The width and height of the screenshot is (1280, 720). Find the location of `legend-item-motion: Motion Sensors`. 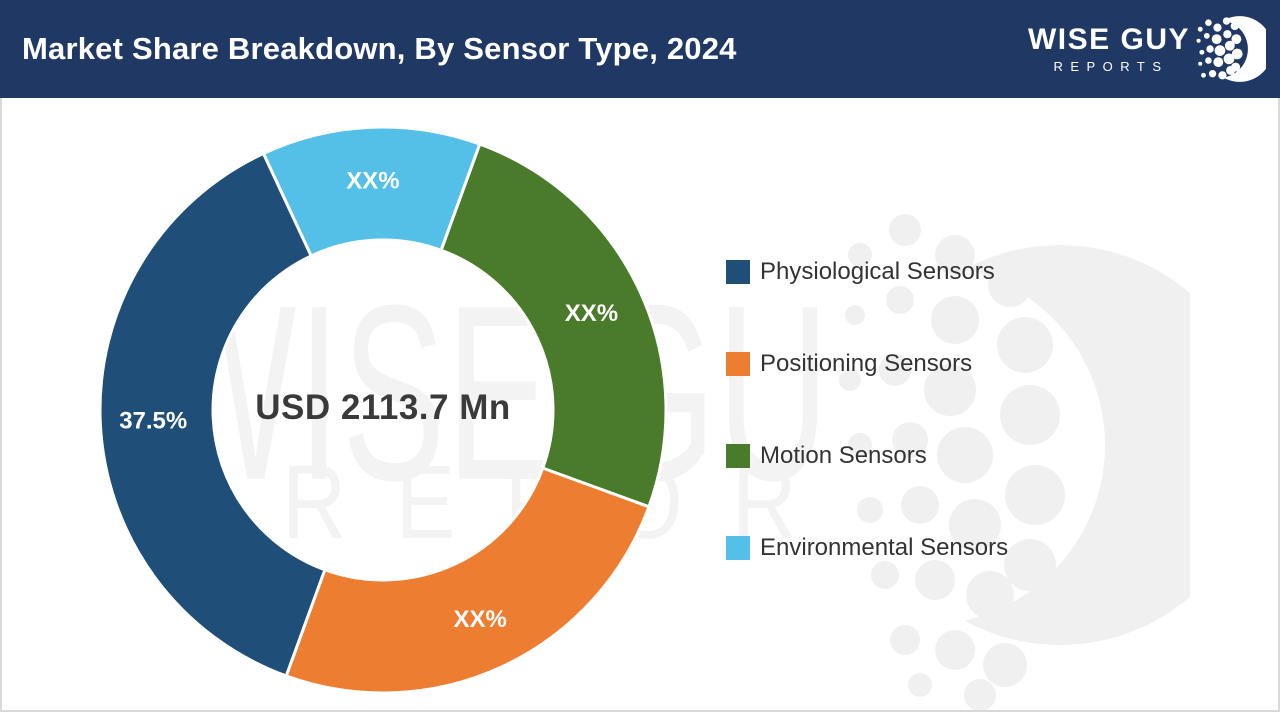

legend-item-motion: Motion Sensors is located at coordinates (867, 456).